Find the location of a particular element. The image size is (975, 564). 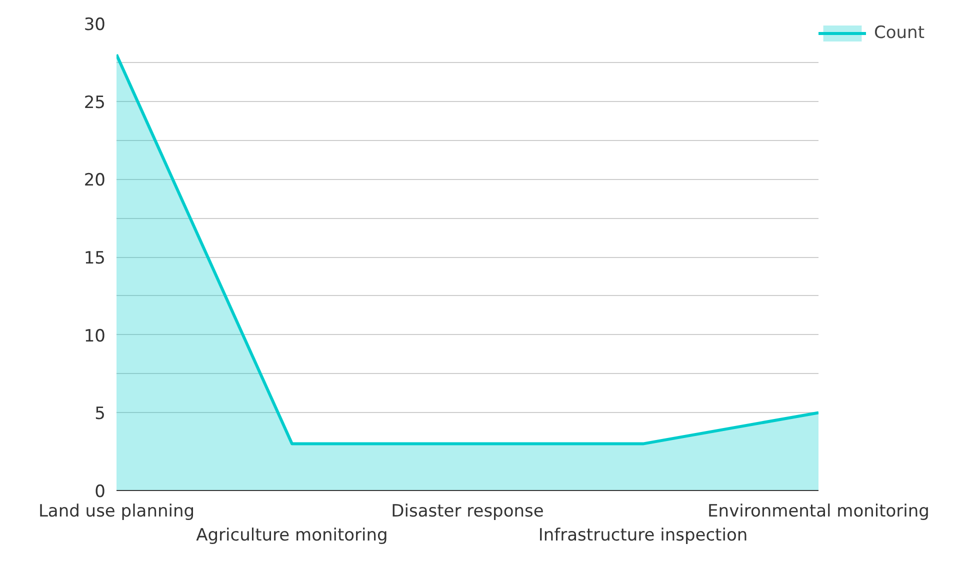

x-tick-label: Environmental monitoring is located at coordinates (819, 512).